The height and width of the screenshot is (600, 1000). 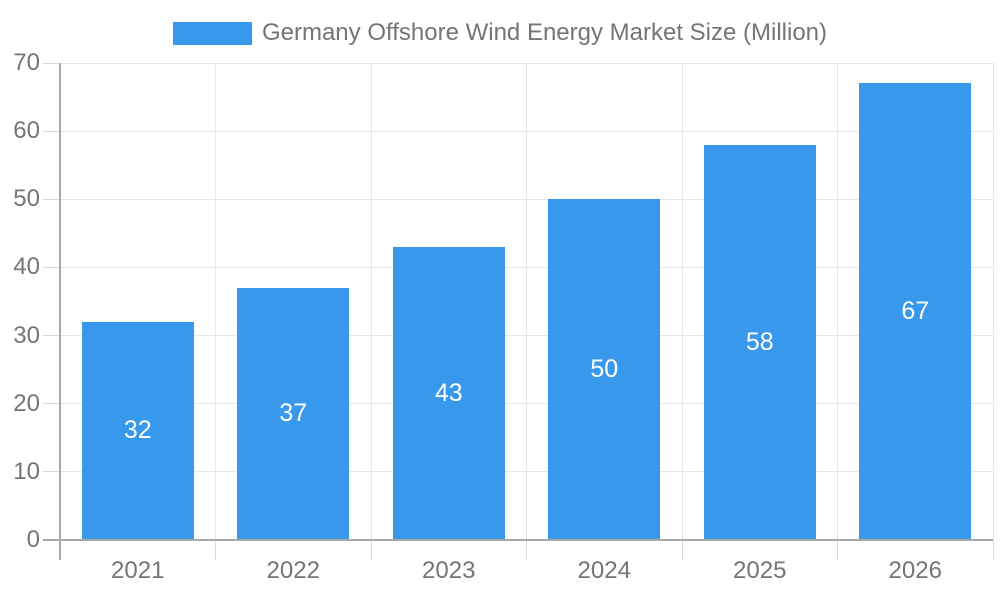 What do you see at coordinates (518, 540) in the screenshot?
I see `x-axis-line` at bounding box center [518, 540].